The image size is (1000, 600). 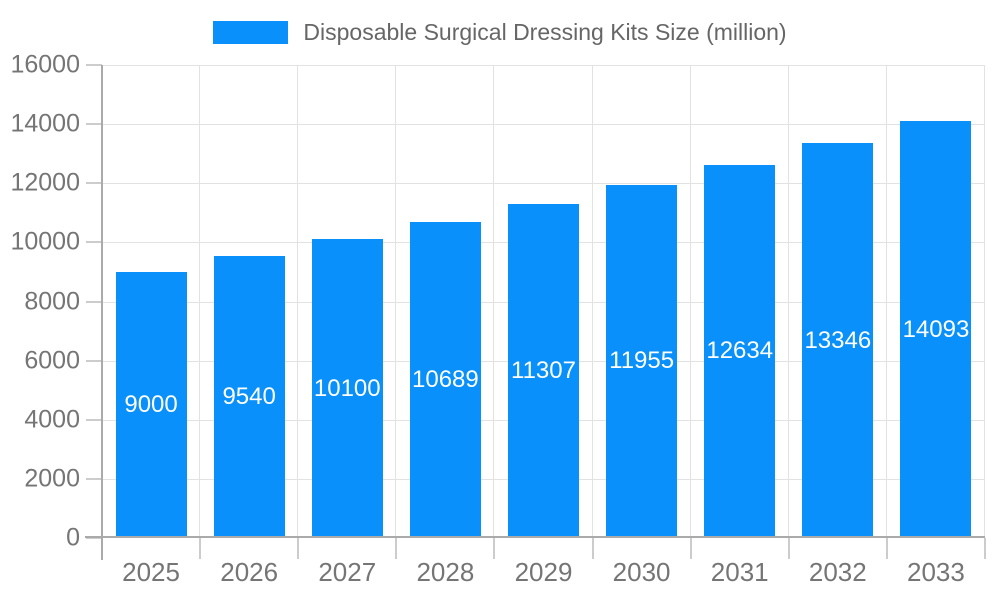 What do you see at coordinates (52, 301) in the screenshot?
I see `y-axis-label: 8000` at bounding box center [52, 301].